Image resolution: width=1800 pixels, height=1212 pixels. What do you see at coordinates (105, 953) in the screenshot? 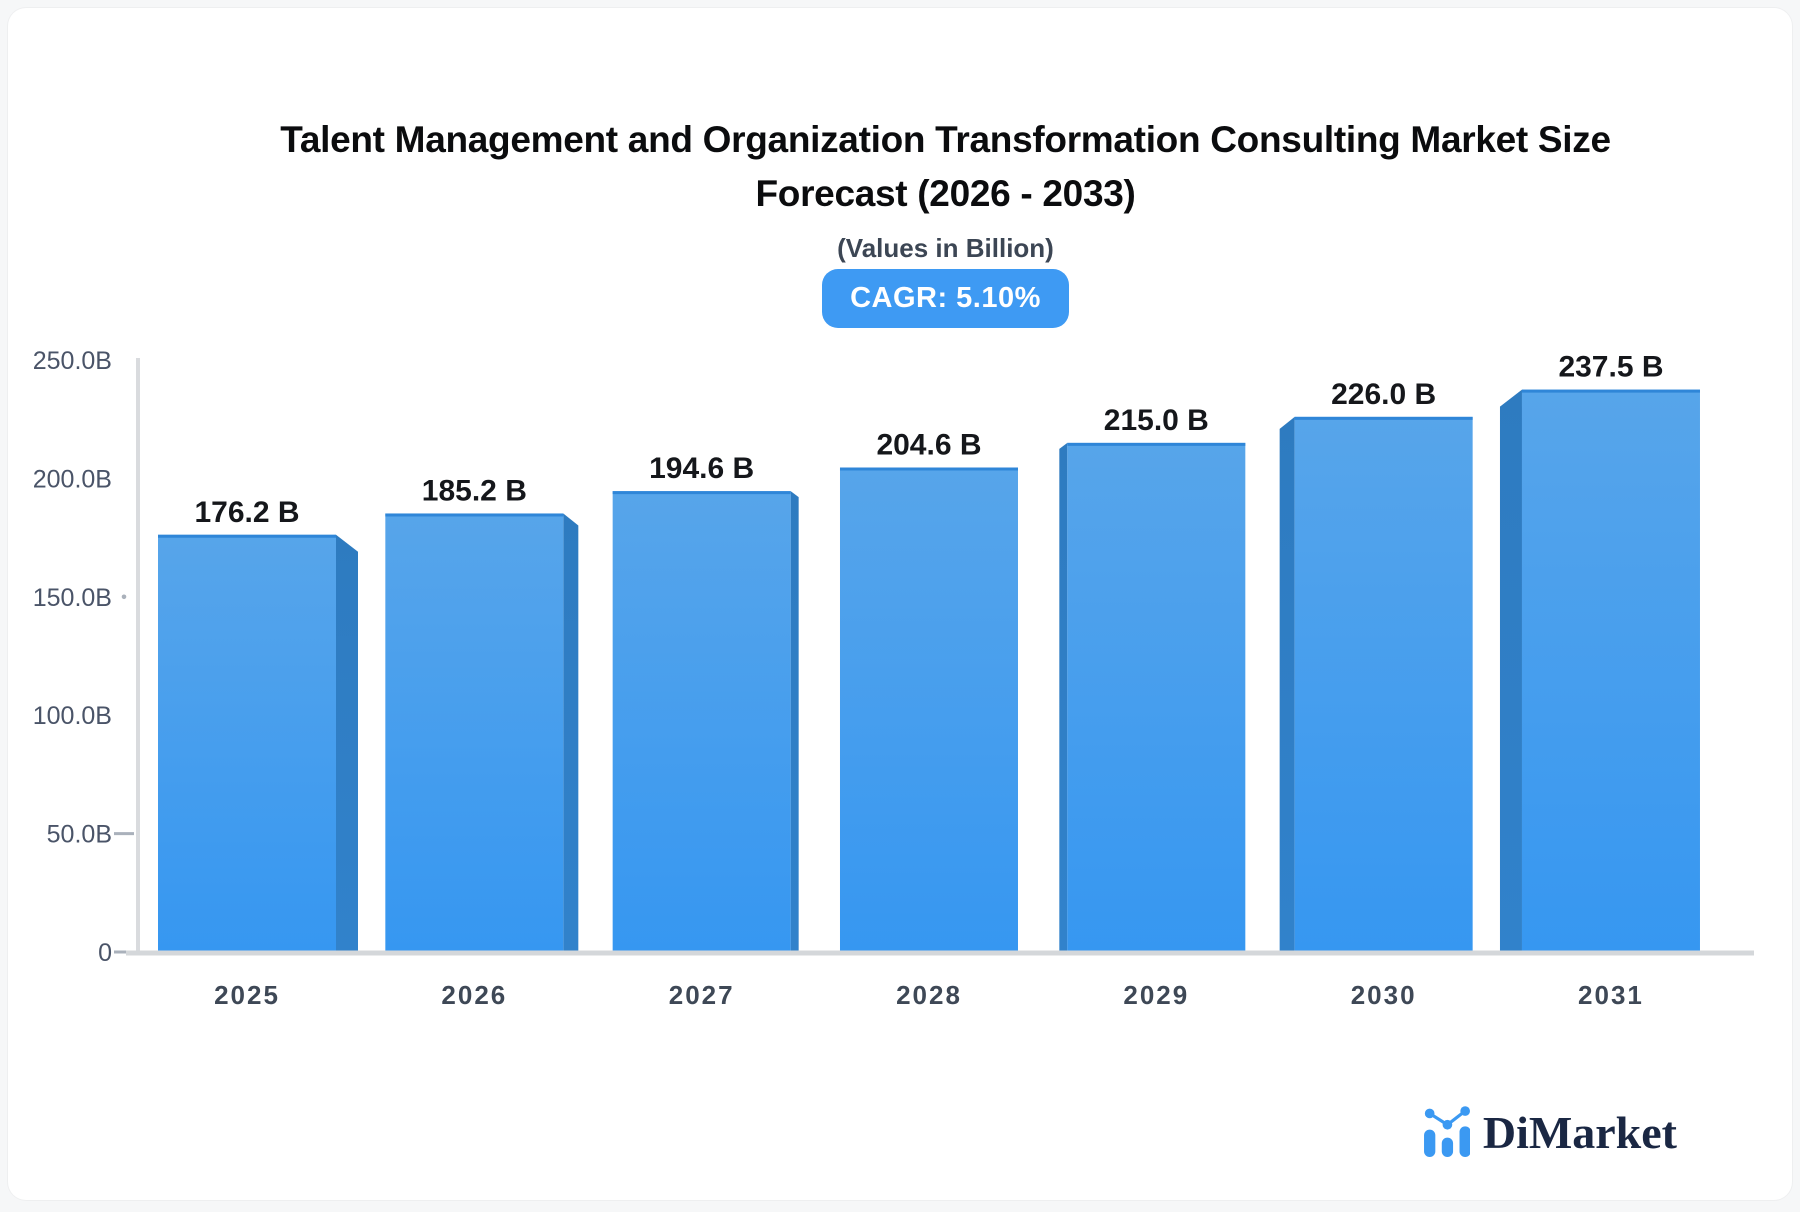
I see `y-axis-label: 0` at bounding box center [105, 953].